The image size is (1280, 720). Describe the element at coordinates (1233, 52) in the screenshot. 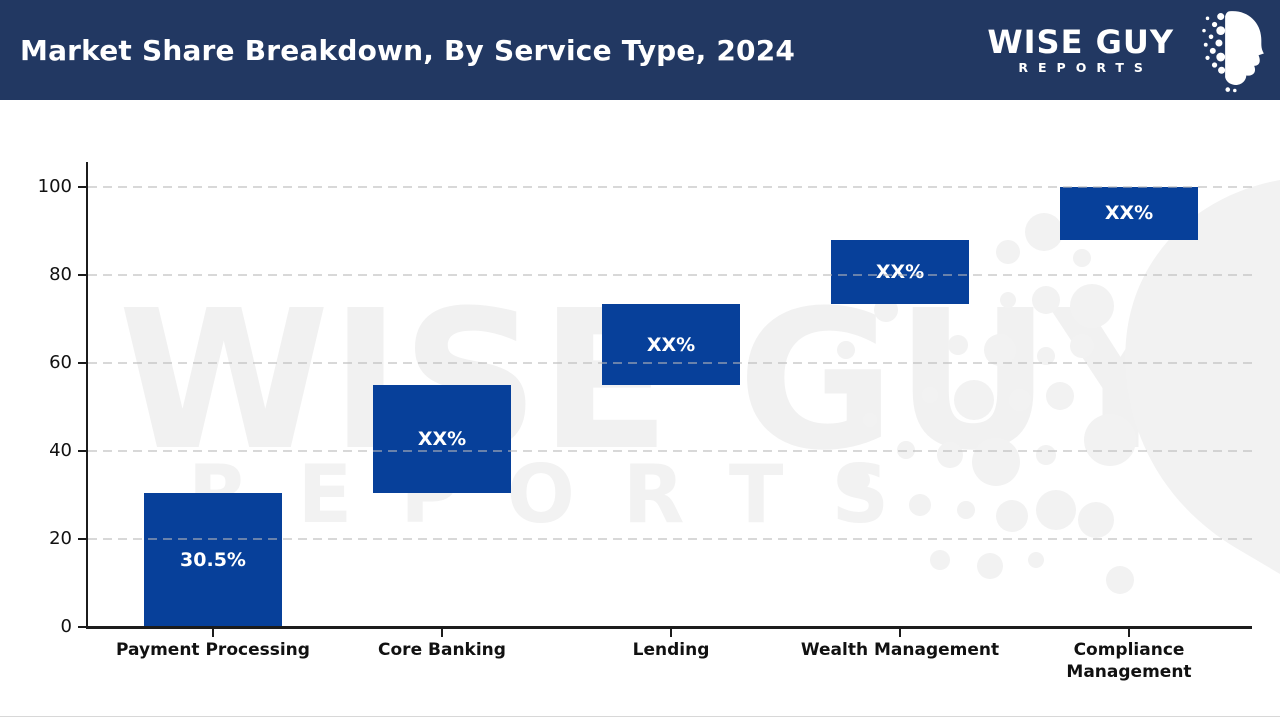

I see `logo-face-icon` at that location.